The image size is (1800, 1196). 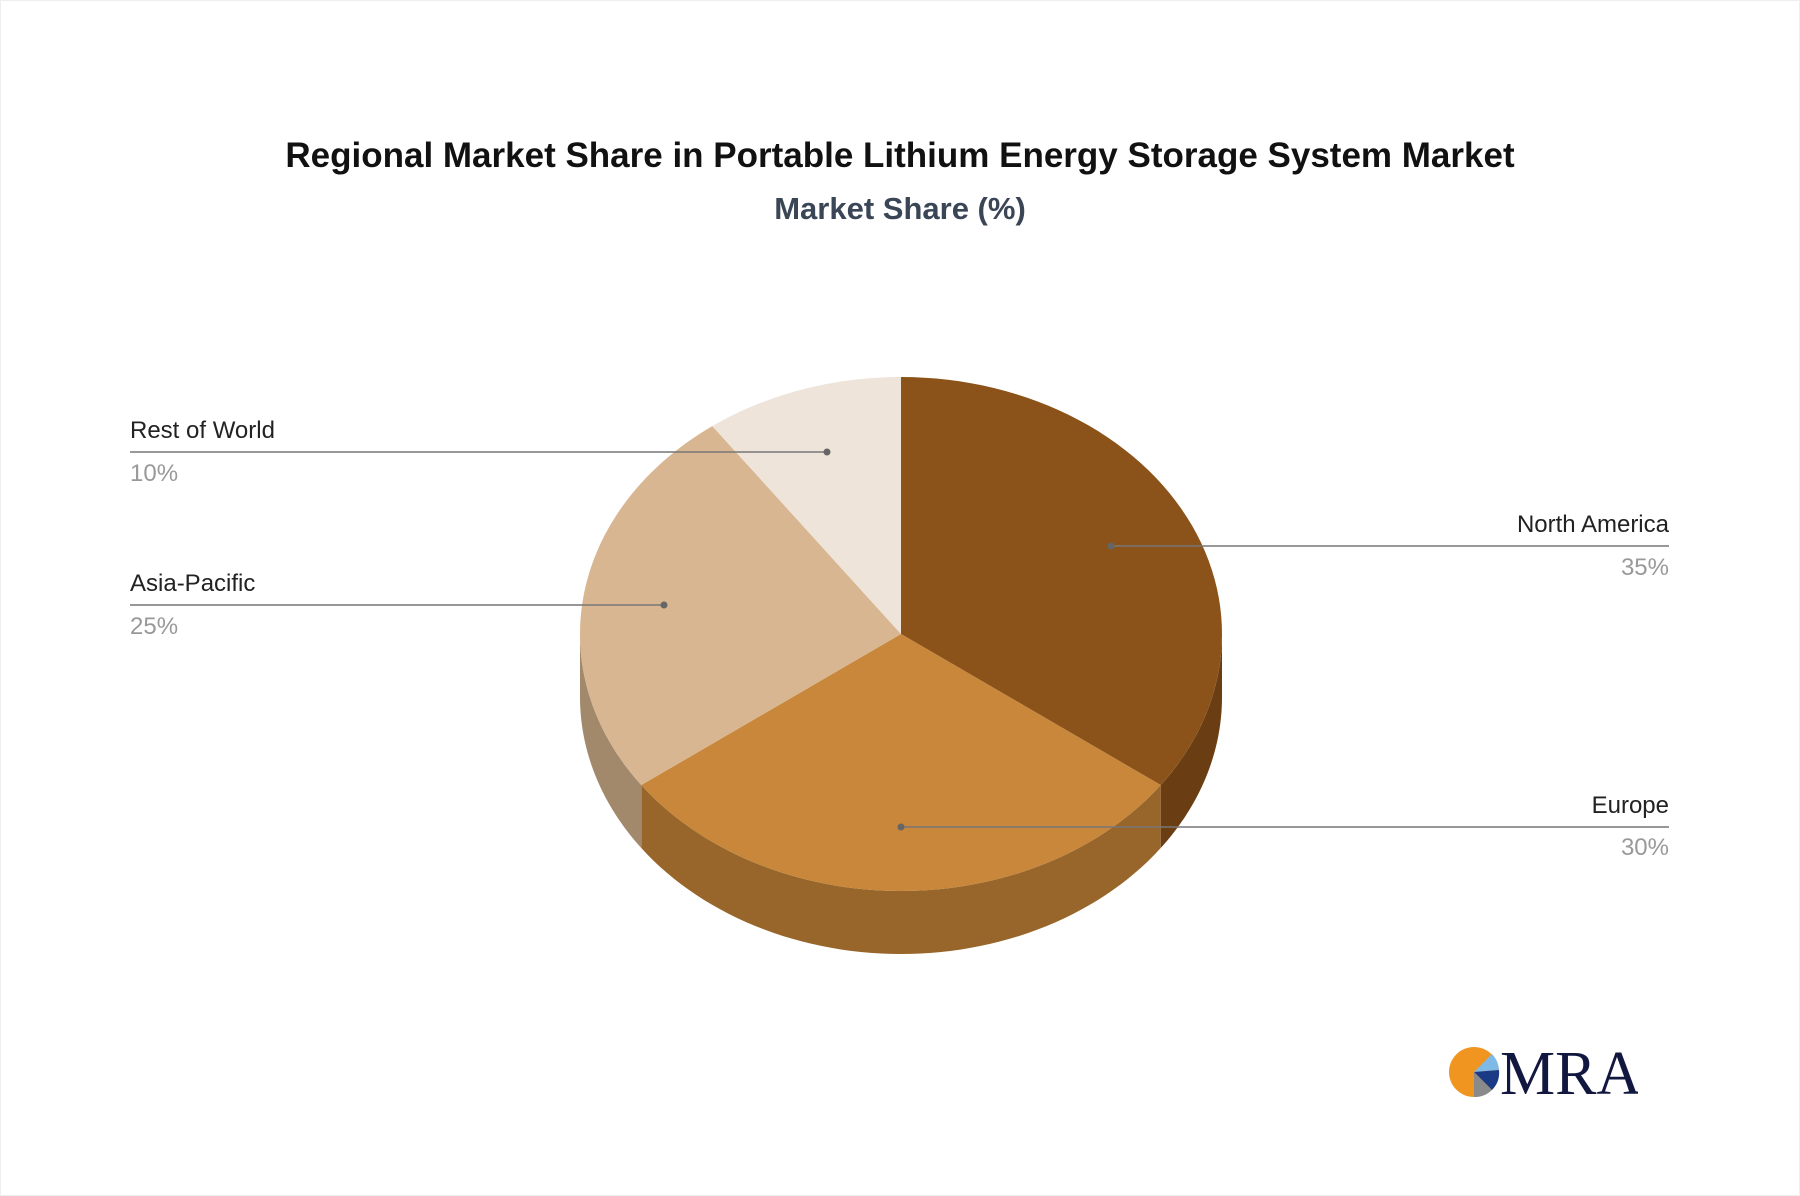 I want to click on label-asia-pacific: Asia-Pacific, so click(x=193, y=583).